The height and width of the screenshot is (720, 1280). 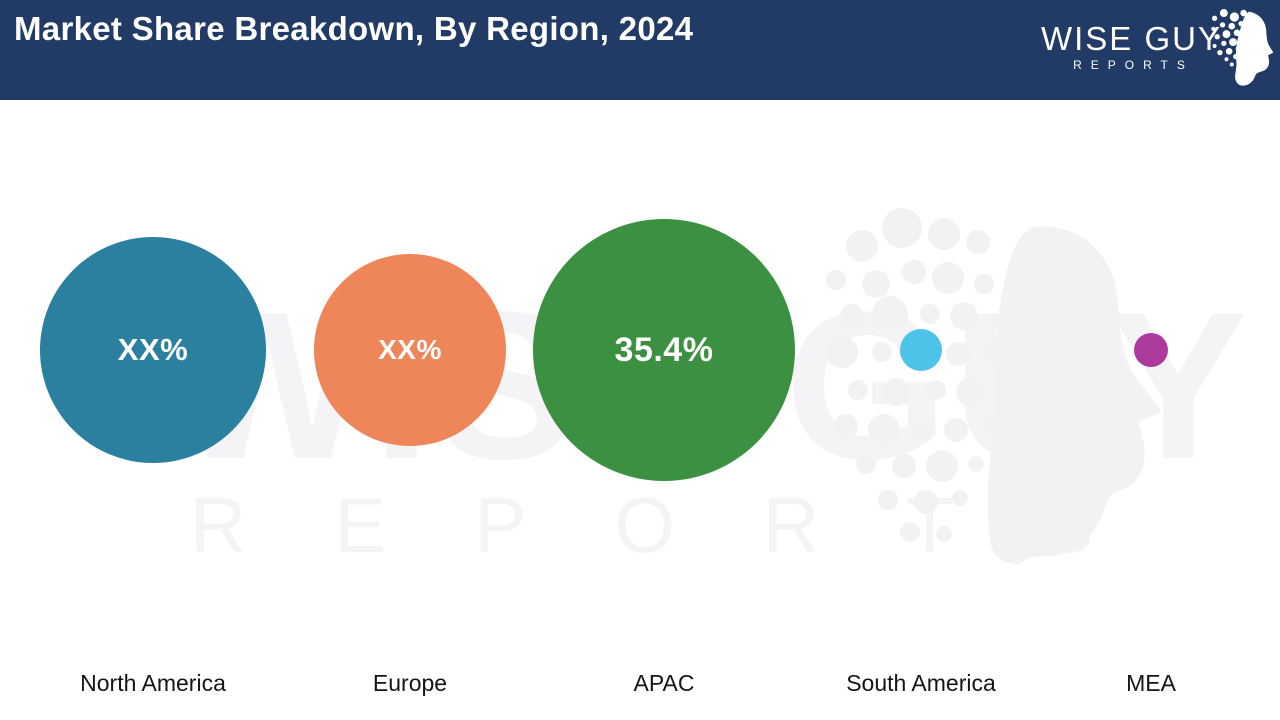 What do you see at coordinates (664, 683) in the screenshot?
I see `label-apac: APAC` at bounding box center [664, 683].